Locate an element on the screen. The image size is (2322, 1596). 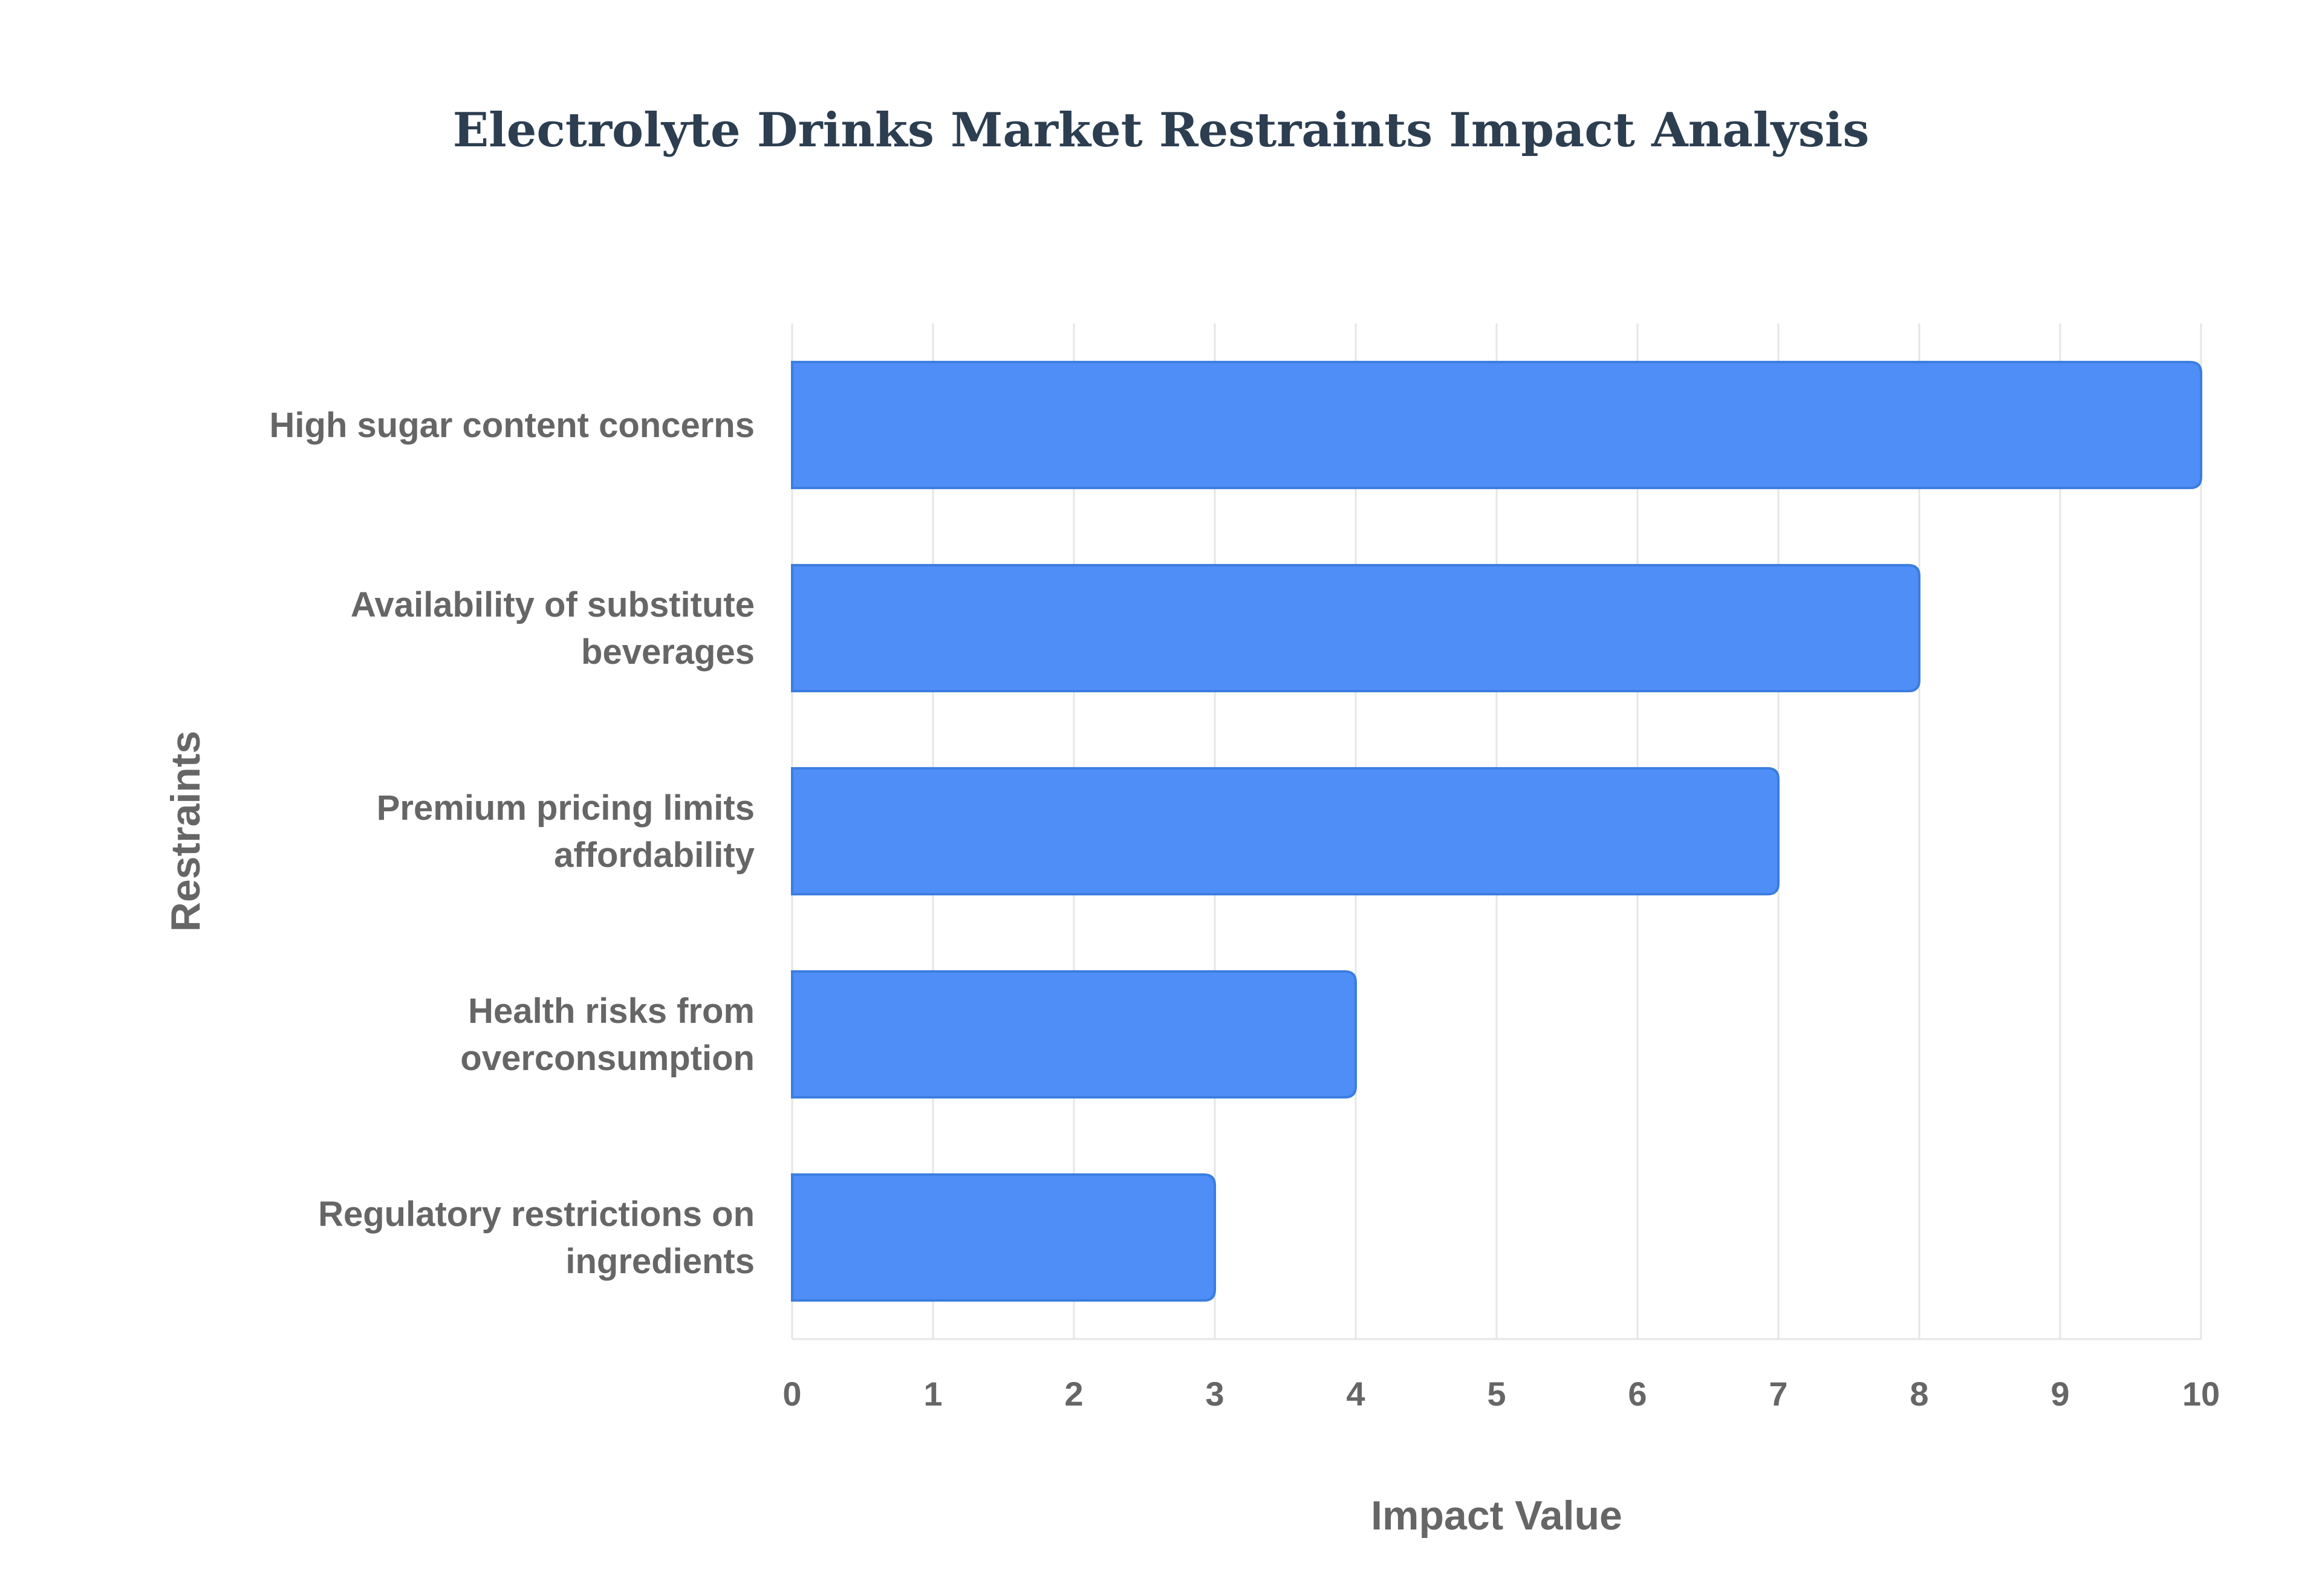
category-label: Premium pricing limits affordability is located at coordinates (566, 831).